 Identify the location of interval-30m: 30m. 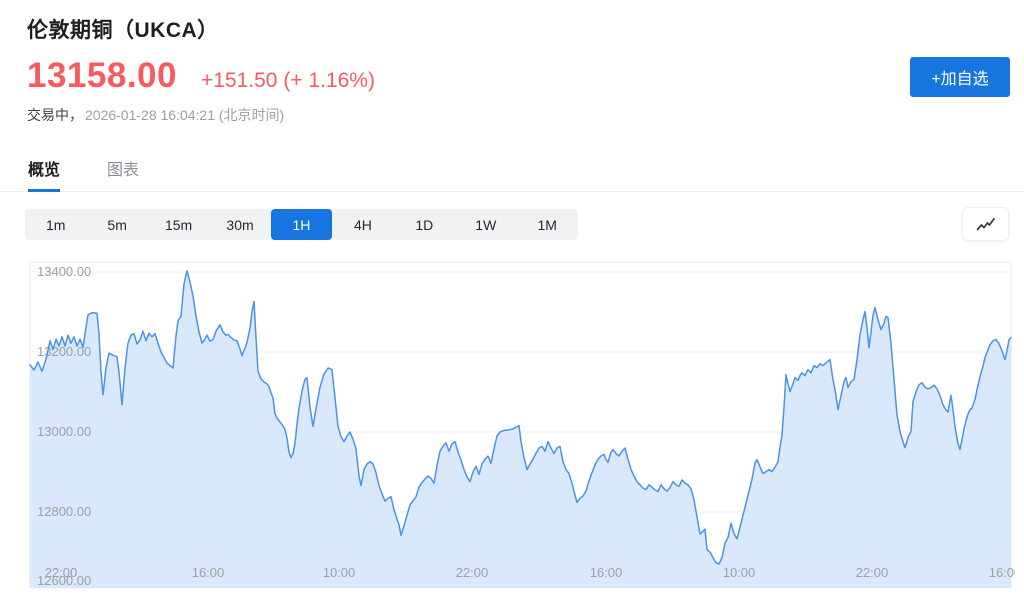
(240, 224).